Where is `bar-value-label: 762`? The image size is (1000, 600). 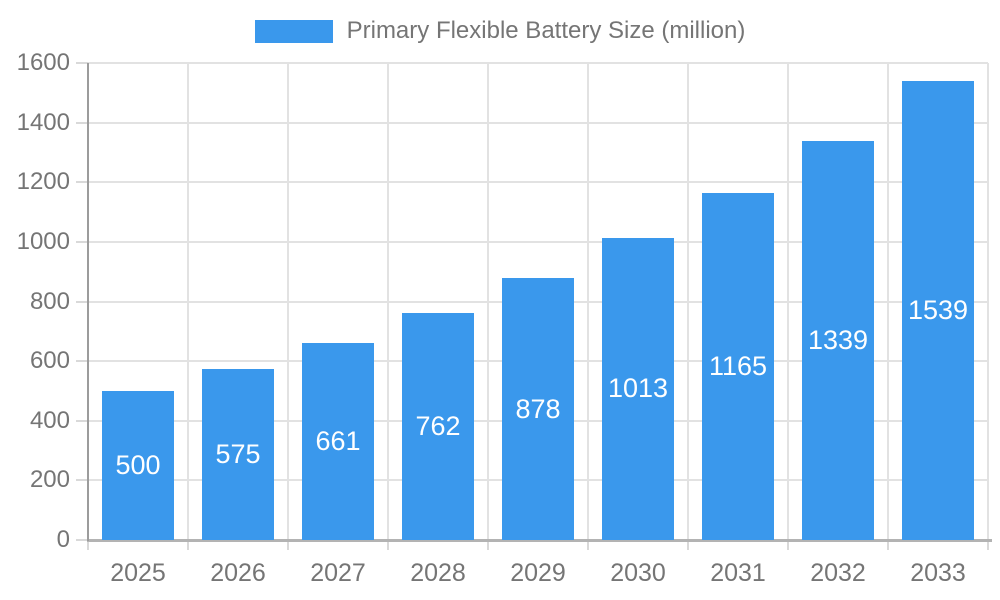 bar-value-label: 762 is located at coordinates (438, 425).